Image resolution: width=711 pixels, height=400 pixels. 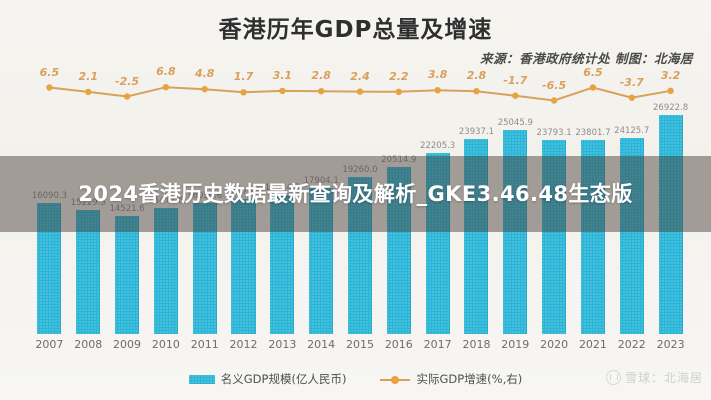 What do you see at coordinates (282, 187) in the screenshot?
I see `bar-value-label-2013: 17074.5` at bounding box center [282, 187].